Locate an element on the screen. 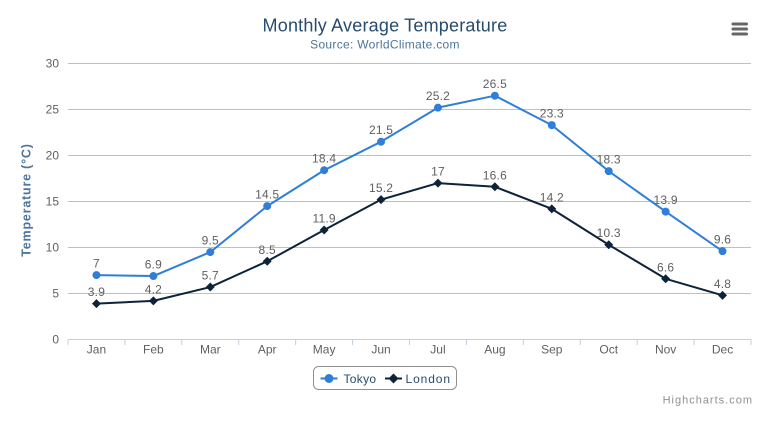  svg-text: Oct is located at coordinates (608, 350).